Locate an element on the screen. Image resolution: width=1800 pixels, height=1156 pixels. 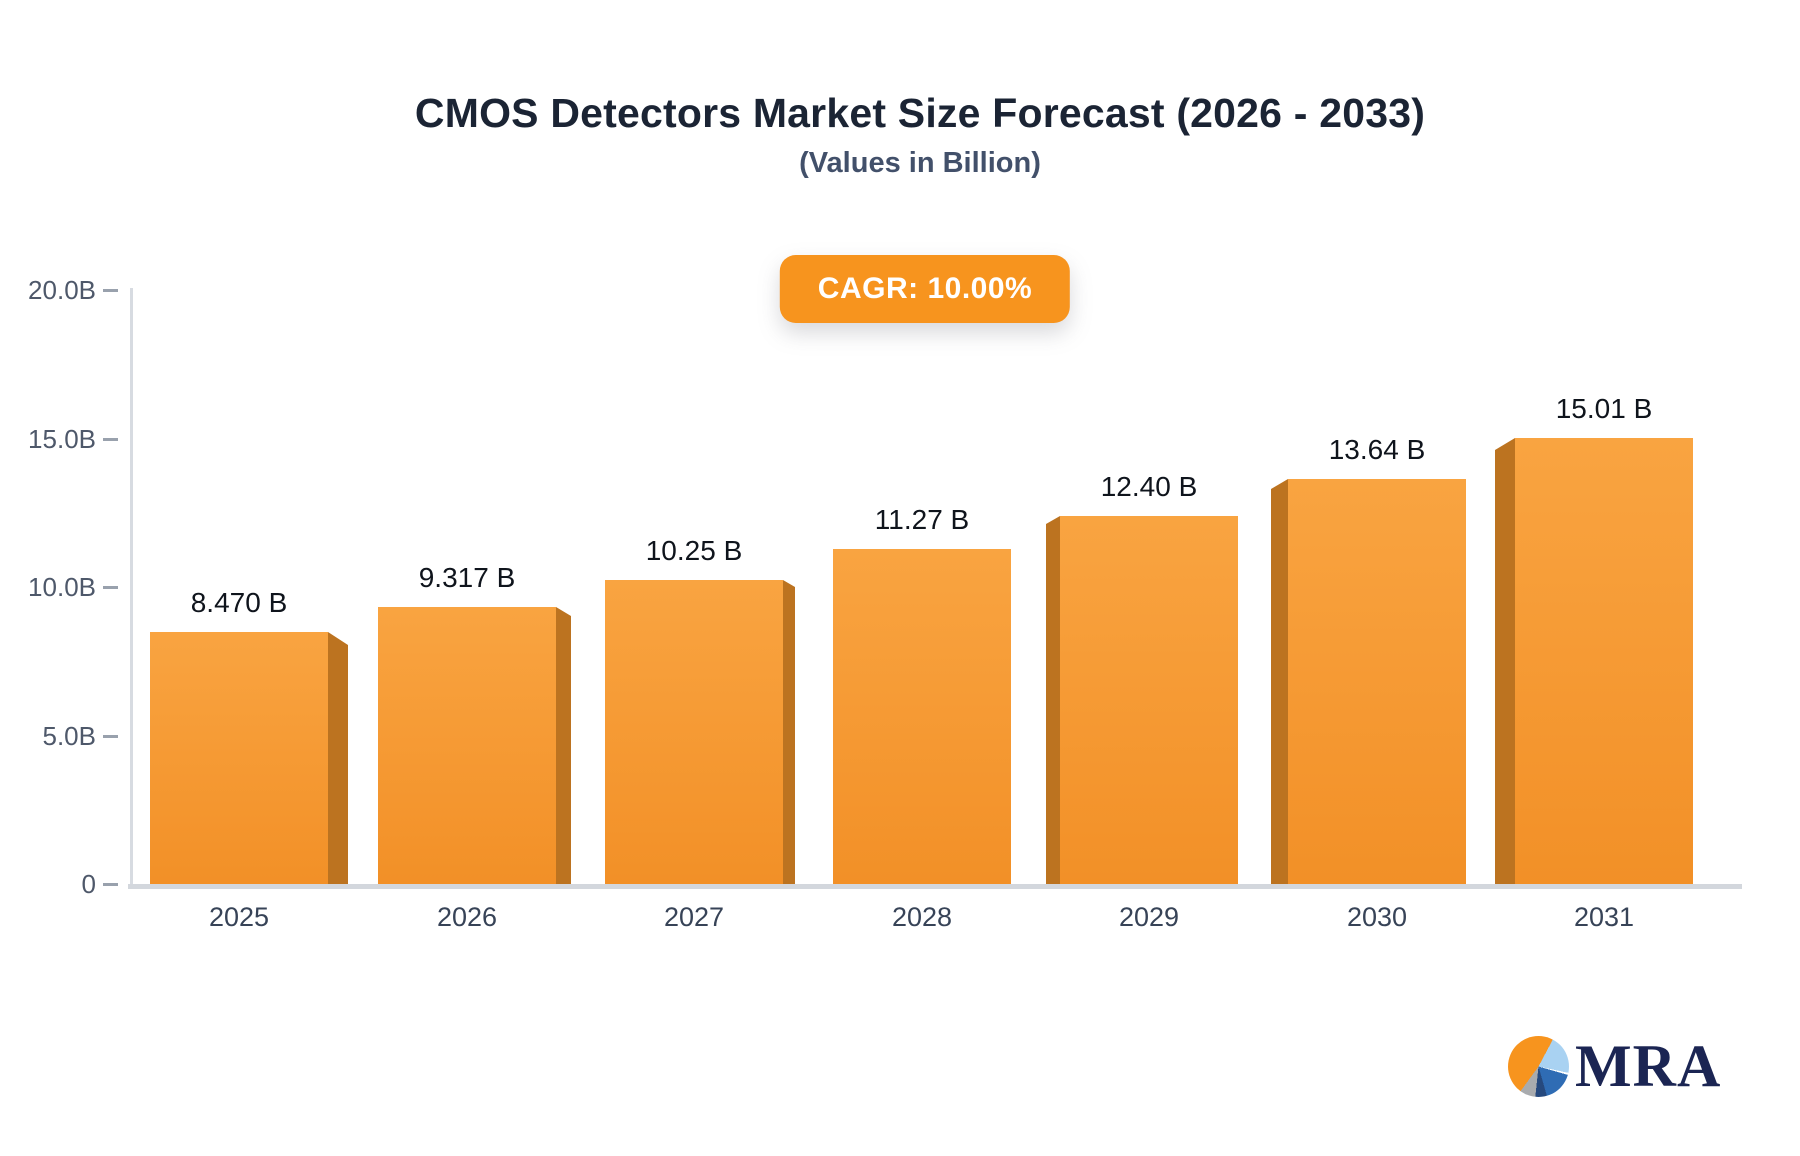
x-category-label: 2031 is located at coordinates (1604, 917).